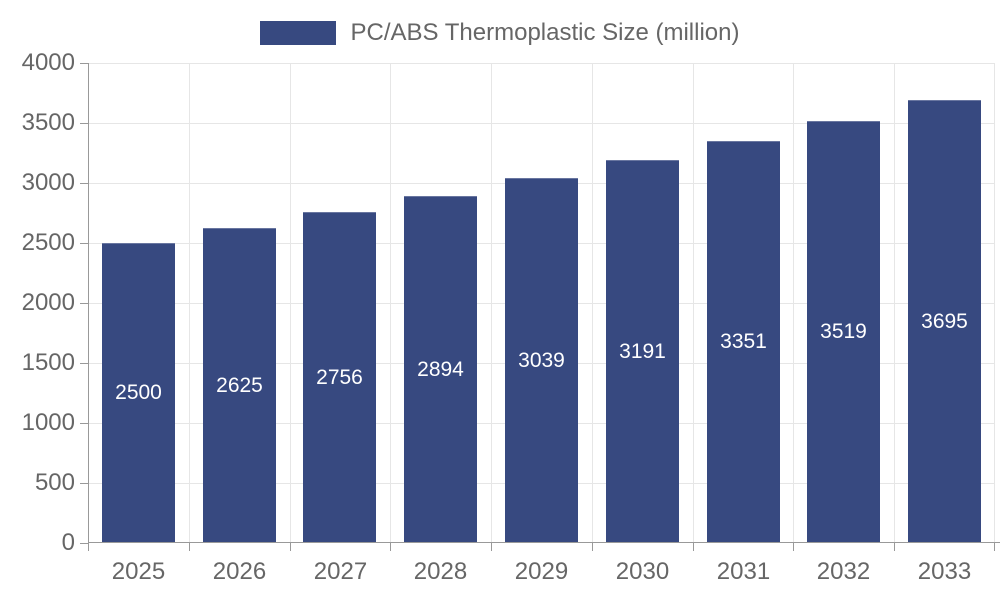  Describe the element at coordinates (48, 62) in the screenshot. I see `y-tick-label: 4000` at that location.